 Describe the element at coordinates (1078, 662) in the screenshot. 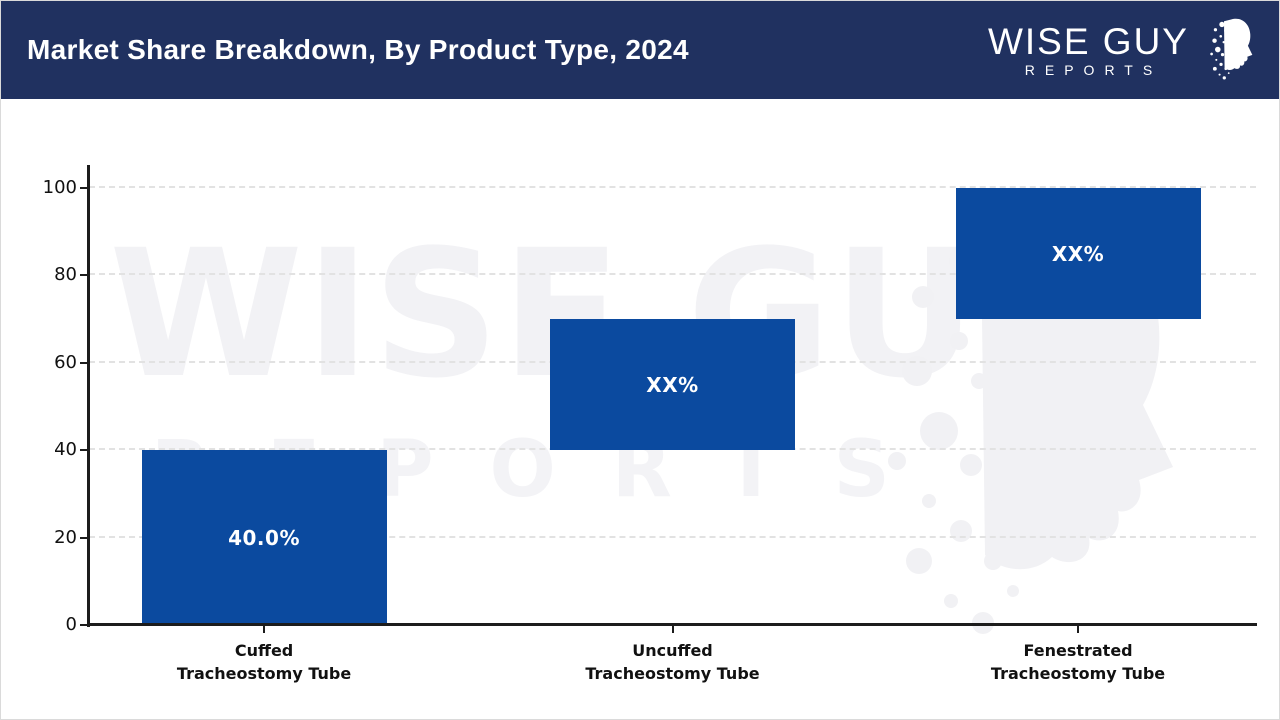

I see `x-category-label: Fenestrated Tracheostomy Tube` at that location.